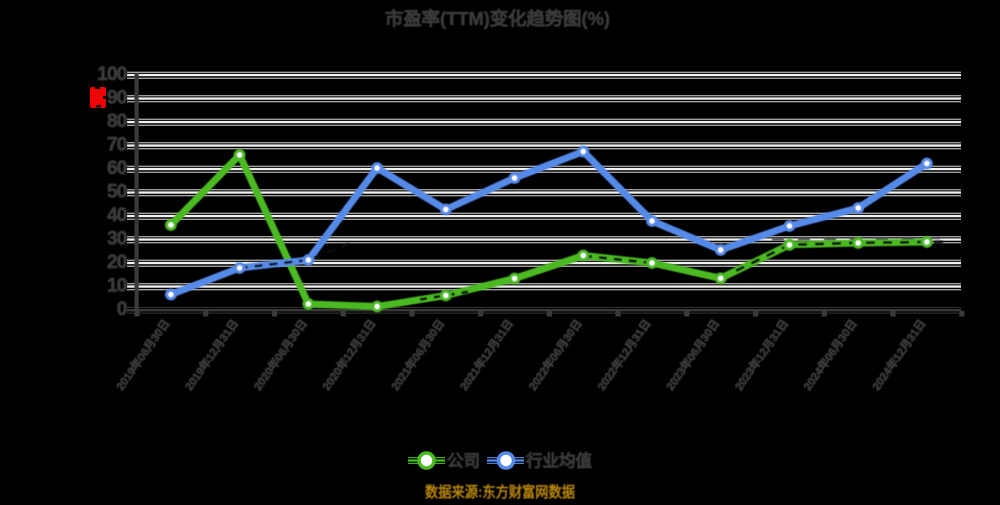  I want to click on svg-text: 60, so click(117, 168).